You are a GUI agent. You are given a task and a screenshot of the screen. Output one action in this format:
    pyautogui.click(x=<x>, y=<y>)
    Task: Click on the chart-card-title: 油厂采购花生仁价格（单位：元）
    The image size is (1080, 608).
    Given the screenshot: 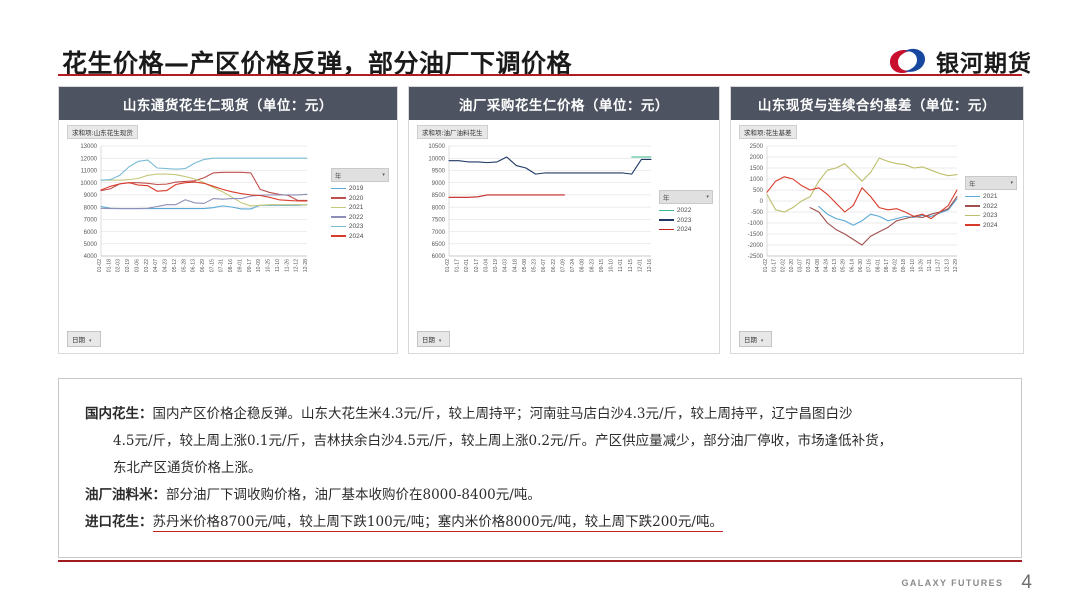 What is the action you would take?
    pyautogui.click(x=563, y=103)
    